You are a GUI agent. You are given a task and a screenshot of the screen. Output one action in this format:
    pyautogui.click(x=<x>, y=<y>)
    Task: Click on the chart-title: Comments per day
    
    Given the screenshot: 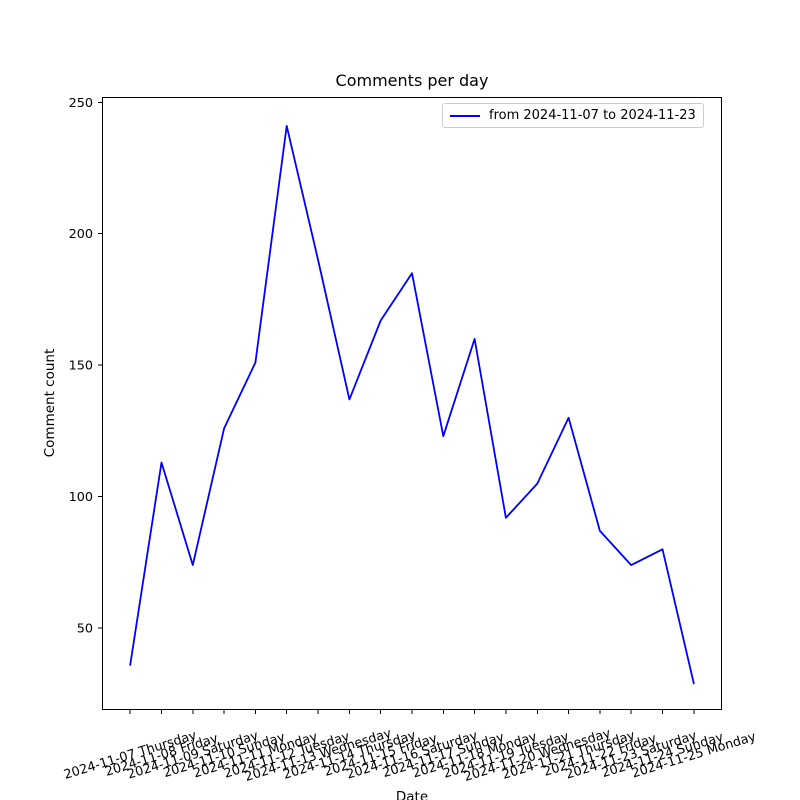 What is the action you would take?
    pyautogui.click(x=412, y=80)
    